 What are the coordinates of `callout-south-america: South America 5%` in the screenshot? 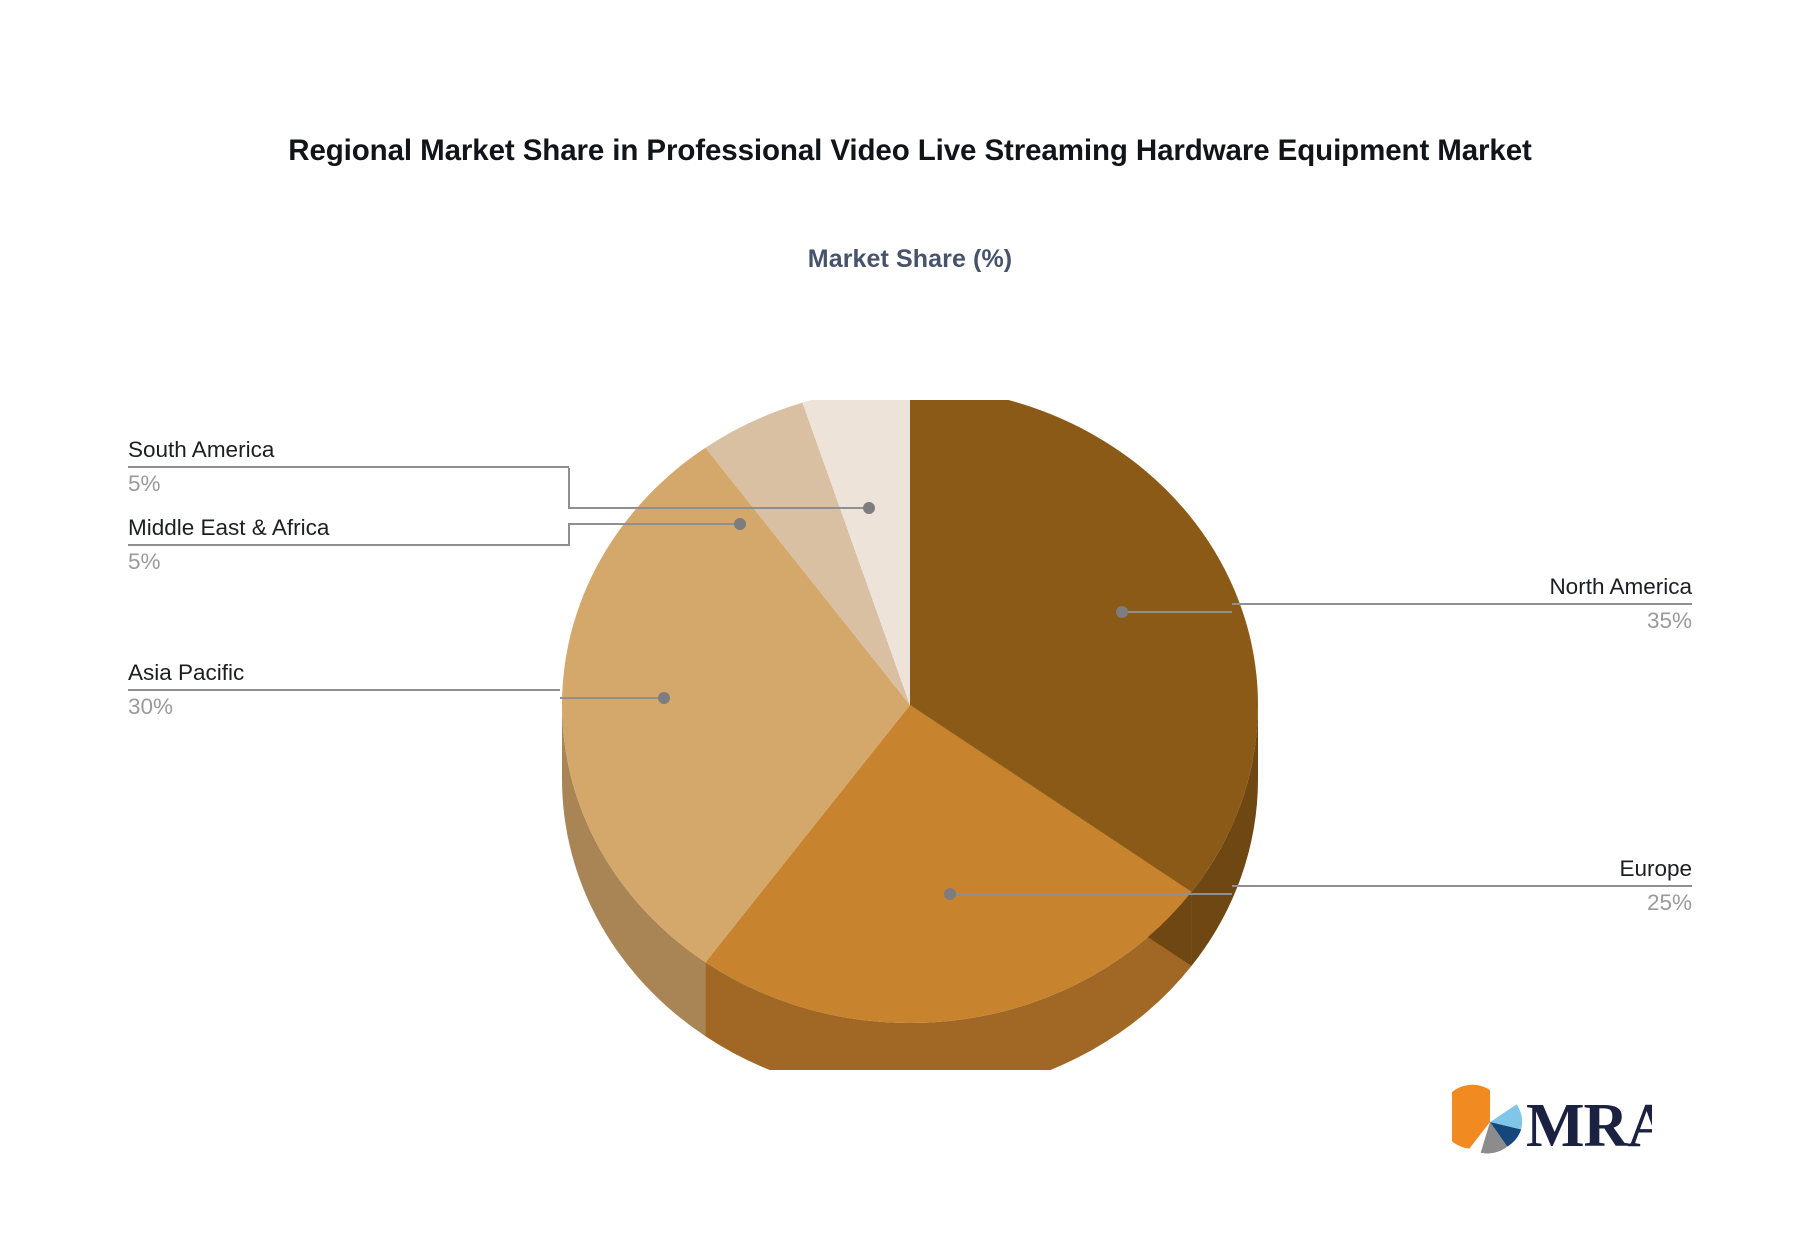 It's located at (348, 467).